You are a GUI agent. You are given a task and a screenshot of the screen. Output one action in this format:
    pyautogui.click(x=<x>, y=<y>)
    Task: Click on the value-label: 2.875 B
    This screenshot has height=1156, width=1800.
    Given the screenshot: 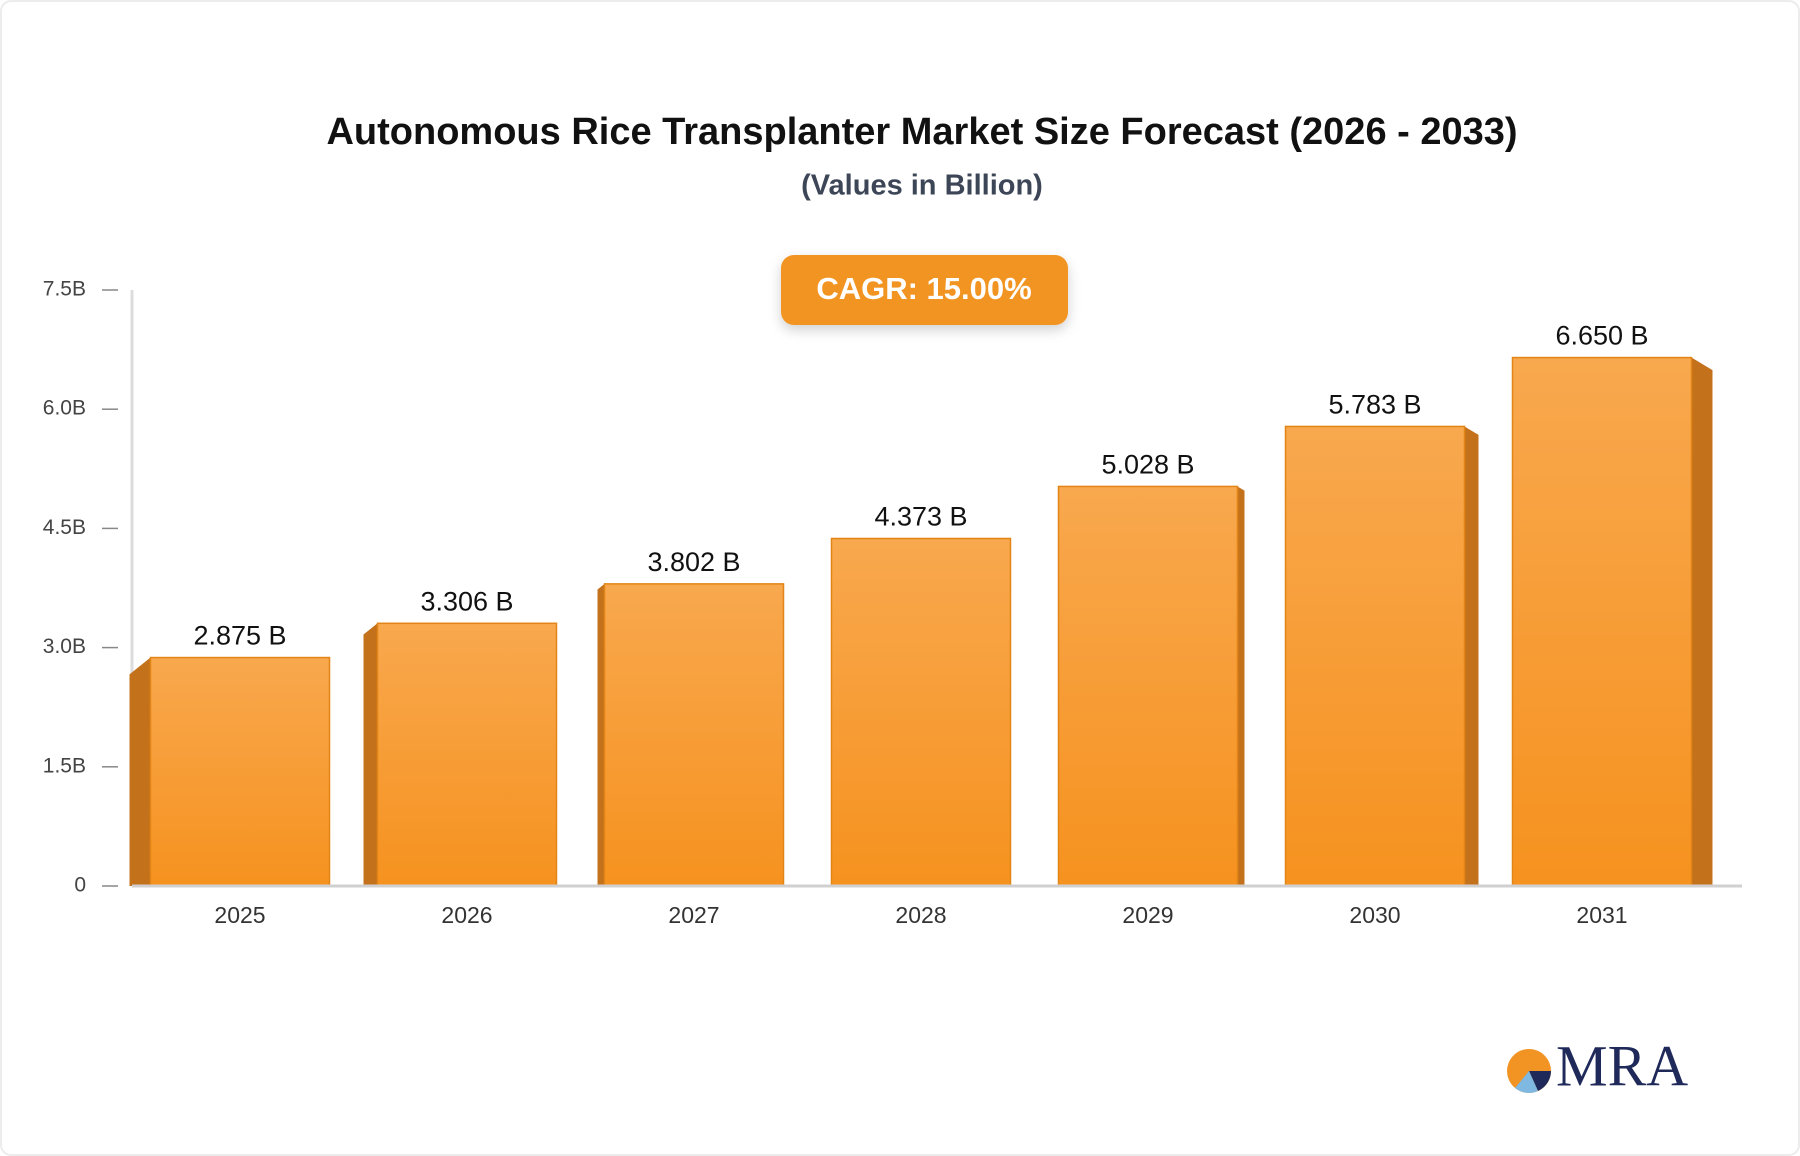 What is the action you would take?
    pyautogui.click(x=239, y=636)
    